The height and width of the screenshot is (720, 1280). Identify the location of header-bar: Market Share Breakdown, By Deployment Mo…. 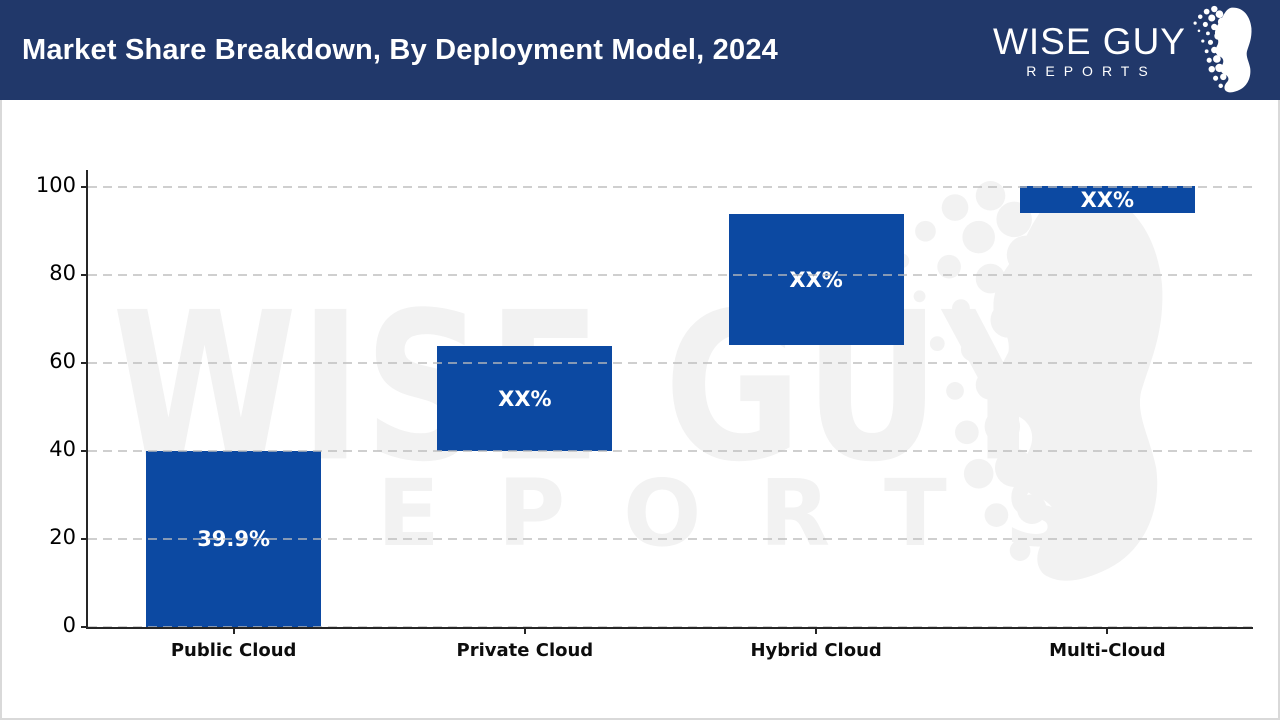
(640, 50).